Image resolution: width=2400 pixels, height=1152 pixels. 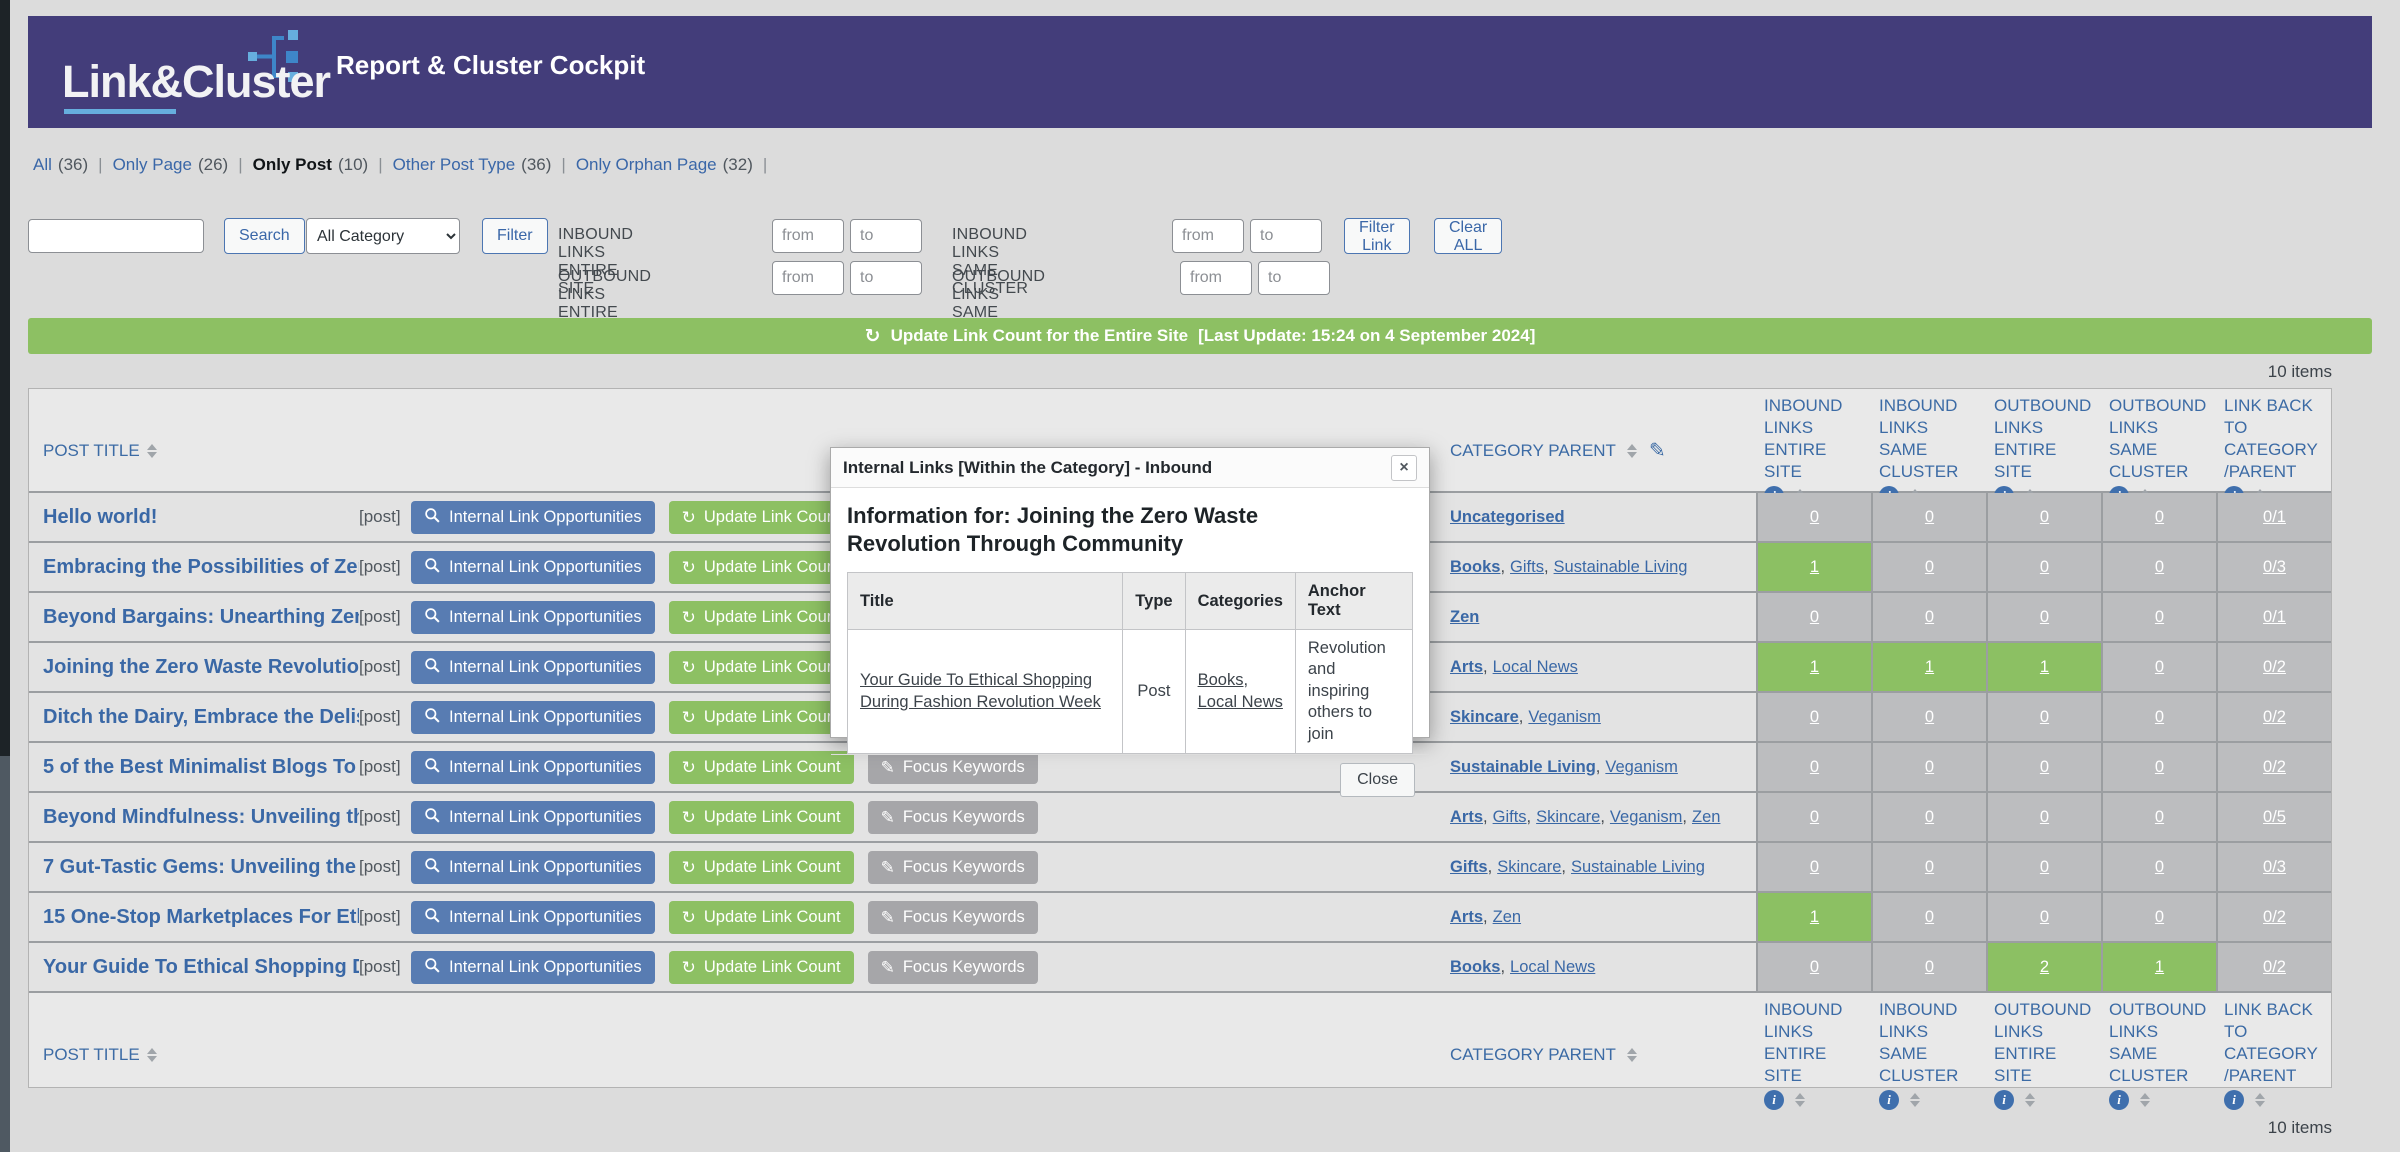 I want to click on category-link: Veganism, so click(x=1564, y=716).